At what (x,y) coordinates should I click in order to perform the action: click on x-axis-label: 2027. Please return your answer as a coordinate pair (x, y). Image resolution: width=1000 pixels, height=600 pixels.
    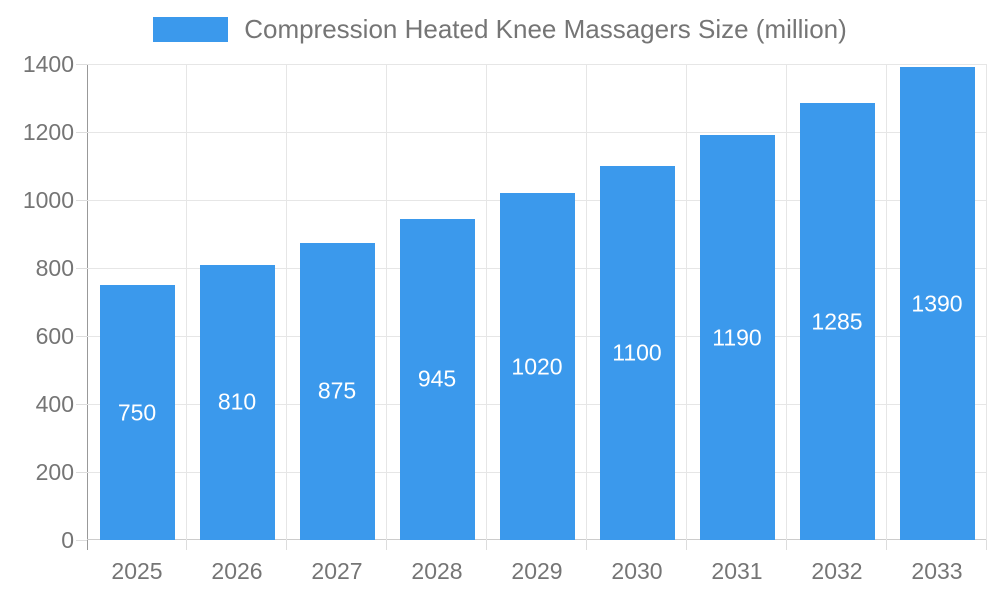
    Looking at the image, I should click on (337, 571).